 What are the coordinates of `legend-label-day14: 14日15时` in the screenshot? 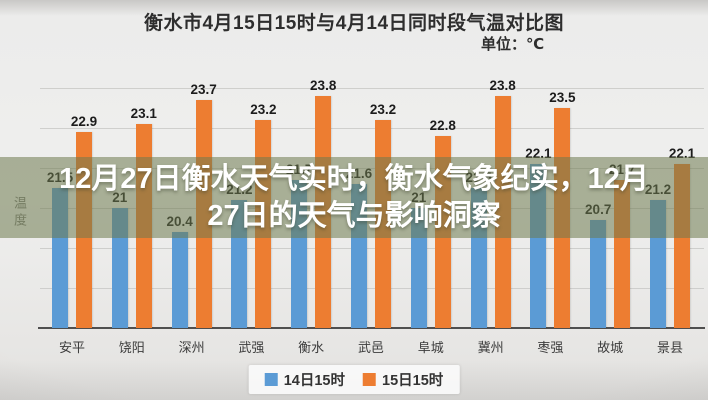 It's located at (314, 381).